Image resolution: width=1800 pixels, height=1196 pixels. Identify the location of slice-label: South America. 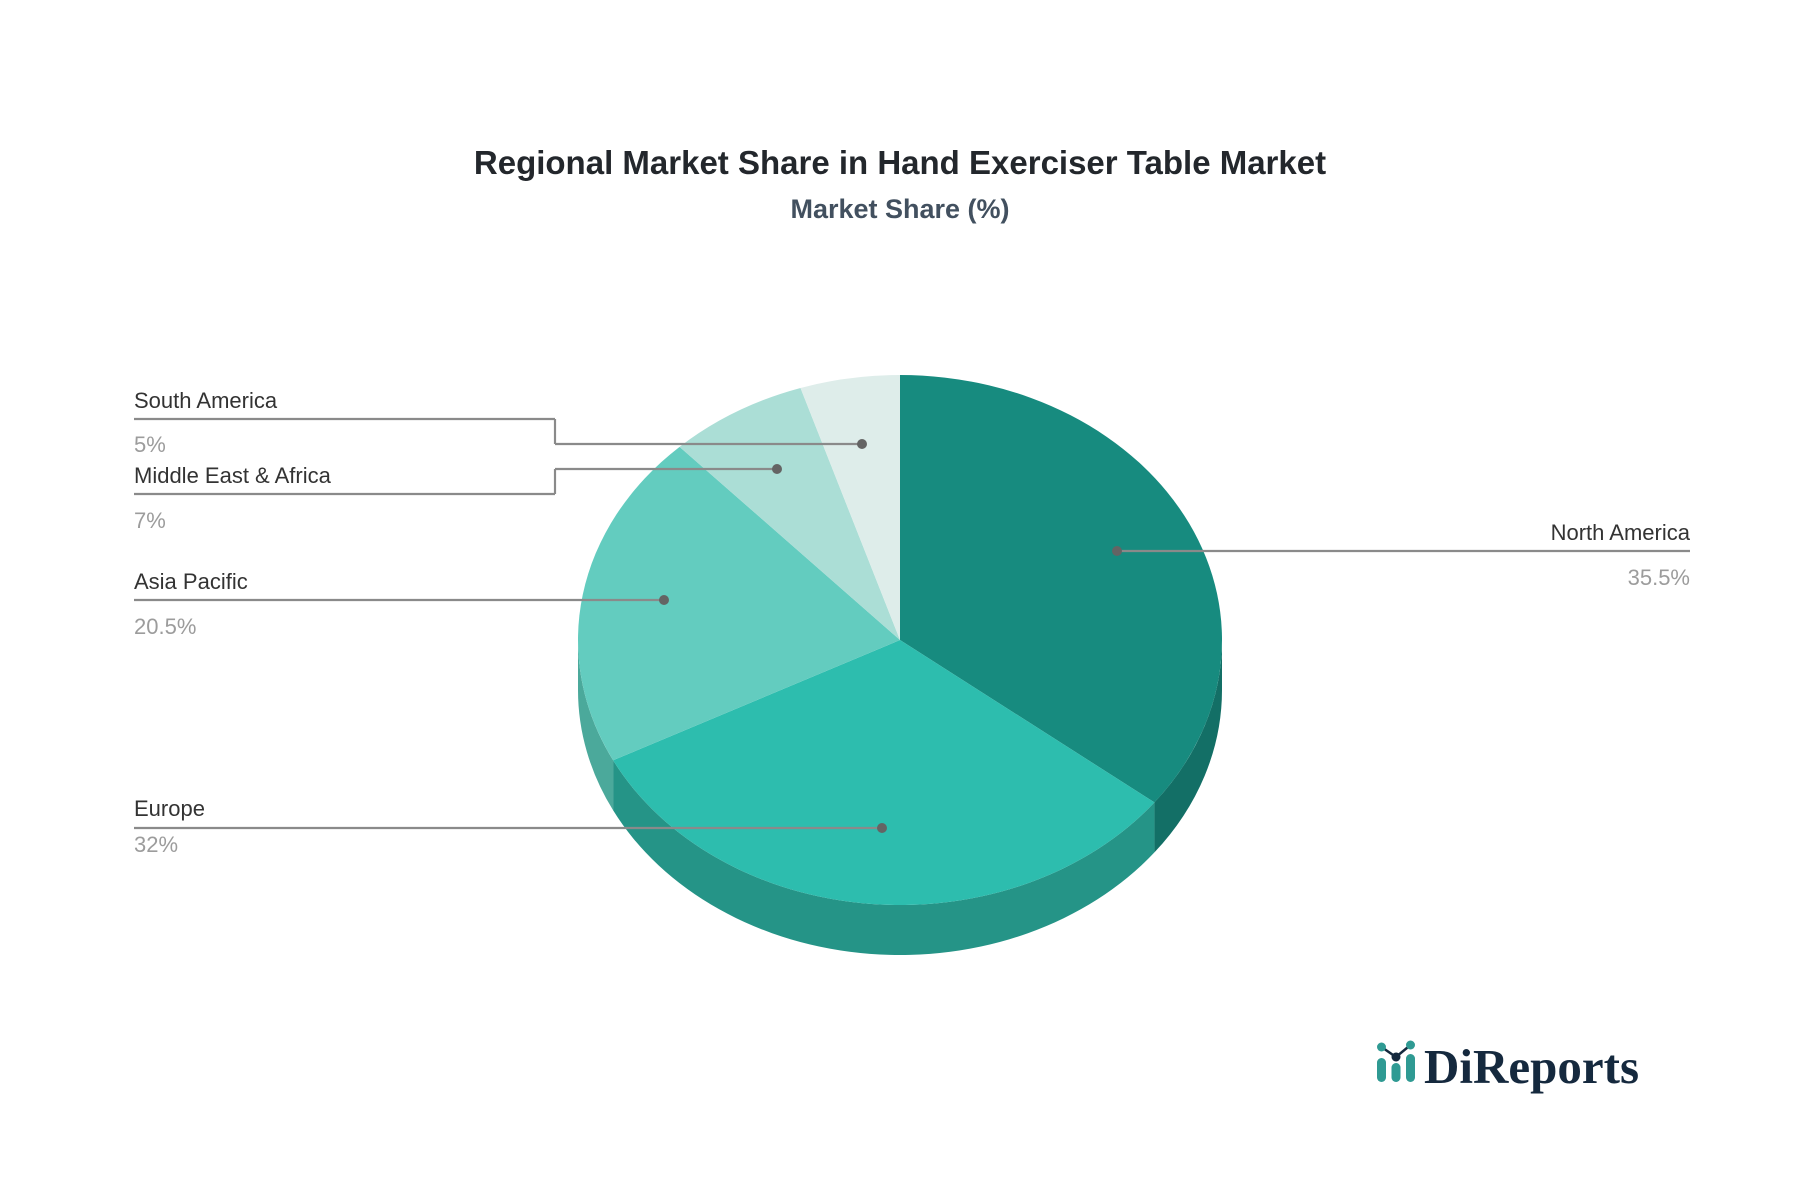
(206, 400).